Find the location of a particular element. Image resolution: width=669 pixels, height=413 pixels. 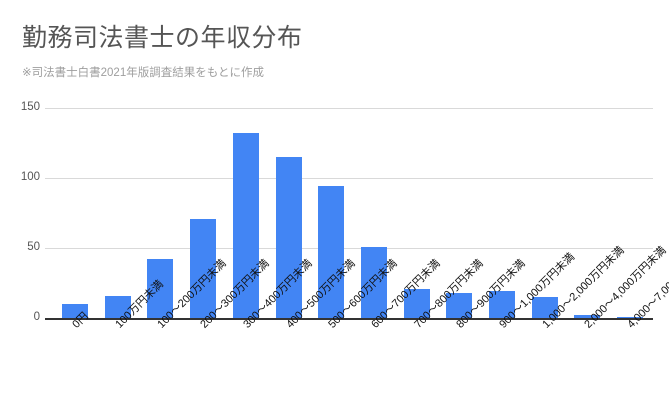

chart-title: 勤務司法書士の年収分布 is located at coordinates (162, 38).